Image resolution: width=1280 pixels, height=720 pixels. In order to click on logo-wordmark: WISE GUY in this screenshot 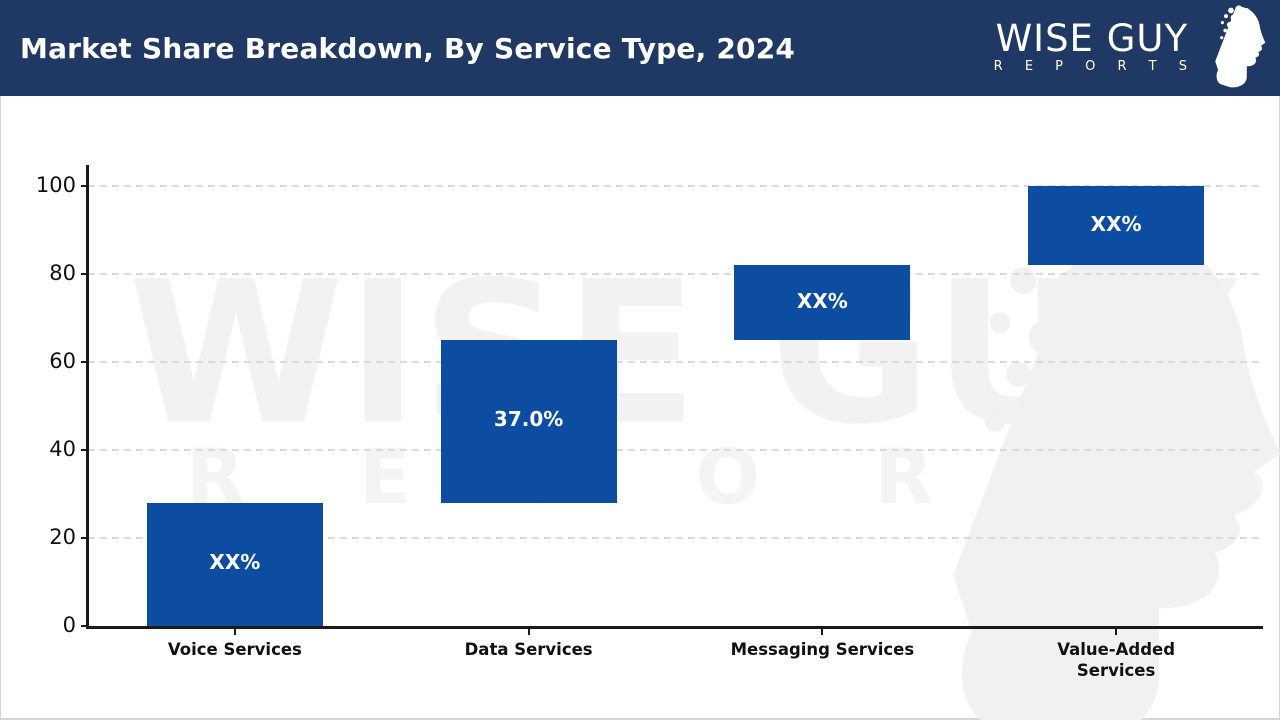, I will do `click(1092, 38)`.